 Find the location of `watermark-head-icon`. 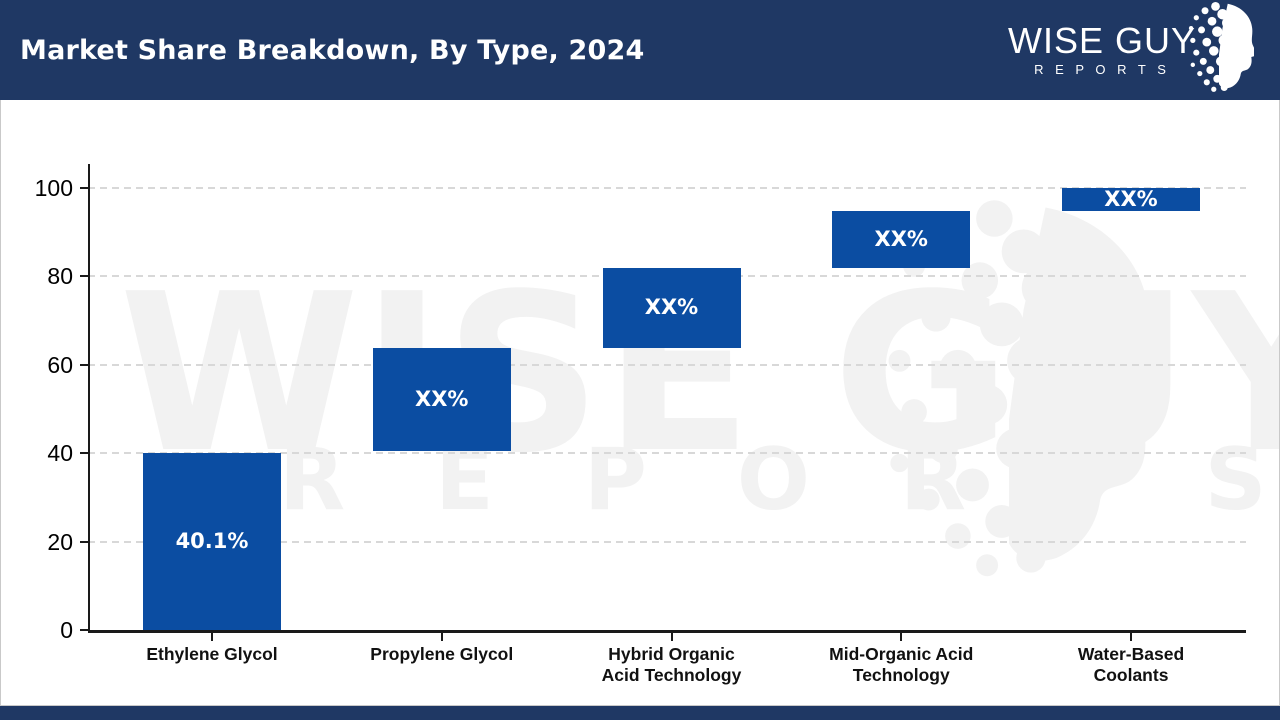

watermark-head-icon is located at coordinates (1019, 388).